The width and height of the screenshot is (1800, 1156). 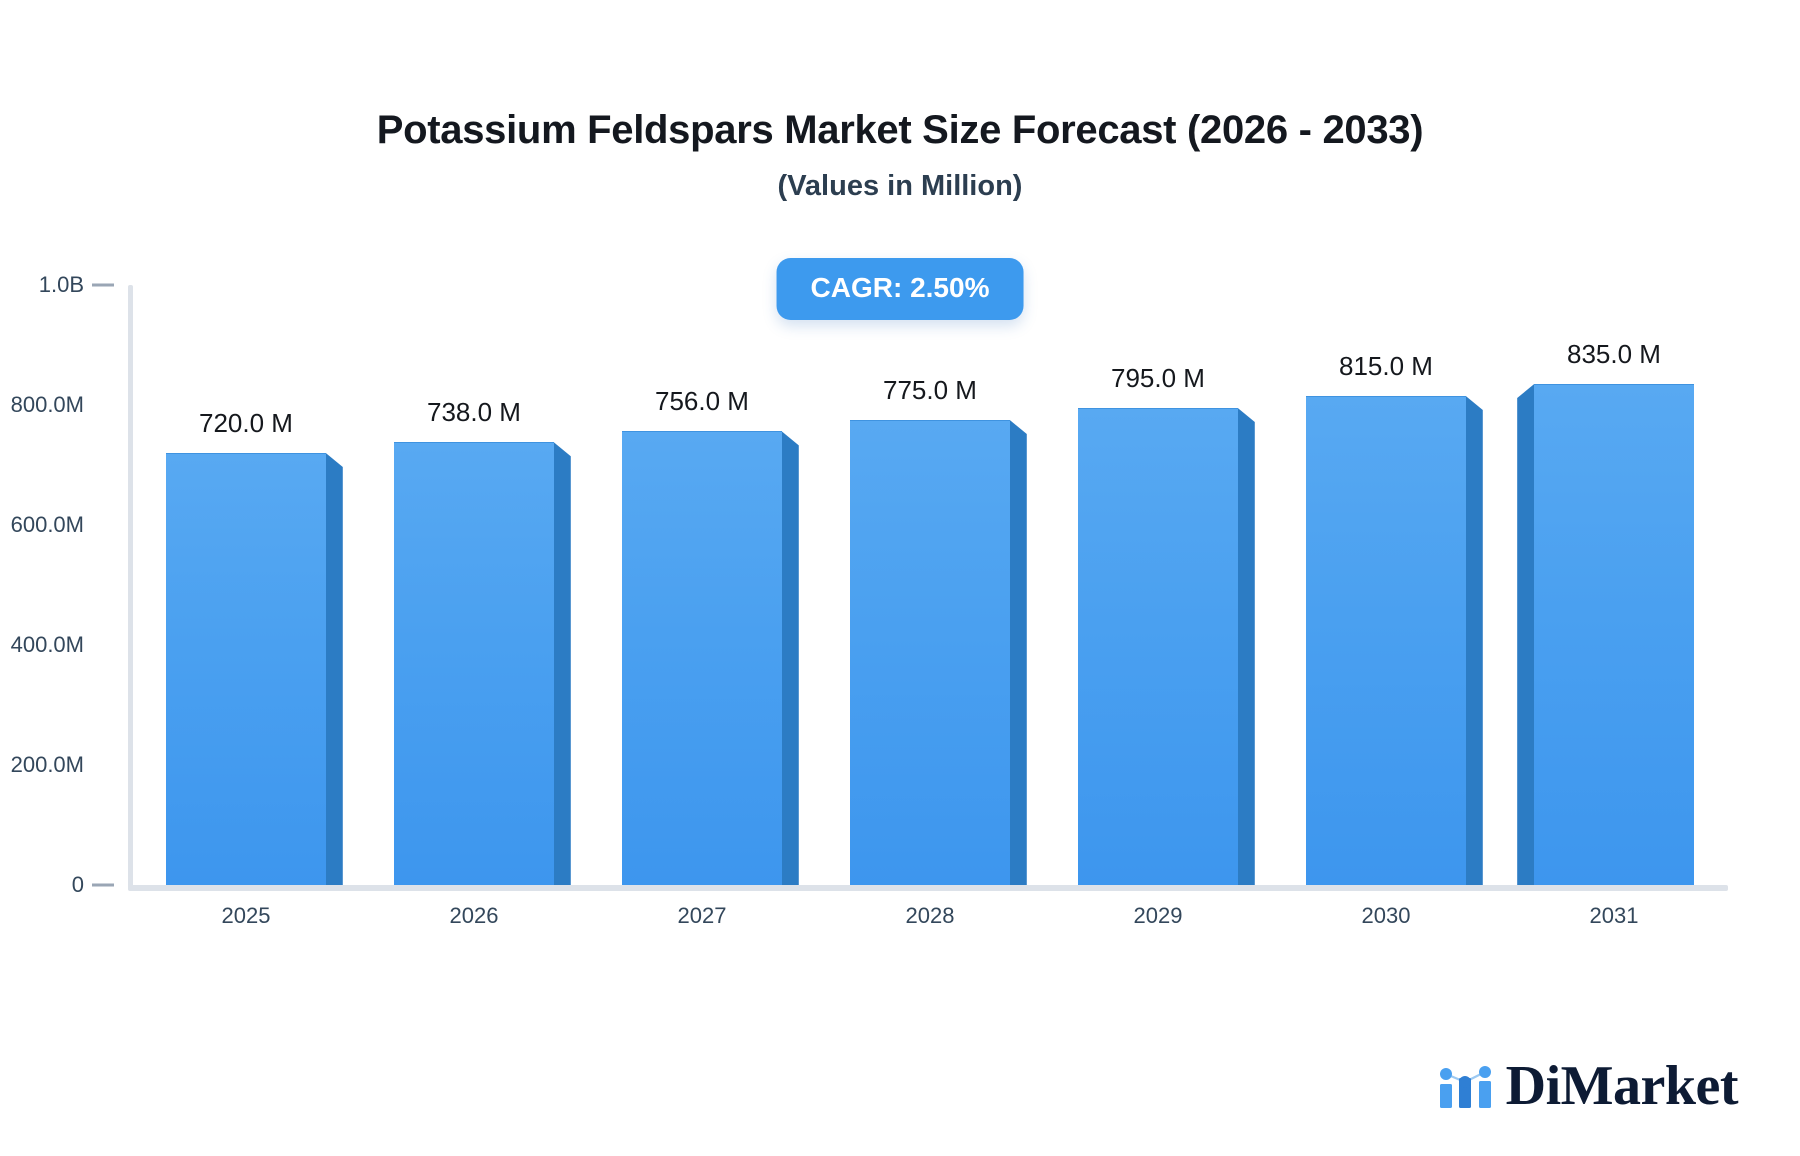 I want to click on bar-chart-icon, so click(x=1465, y=1087).